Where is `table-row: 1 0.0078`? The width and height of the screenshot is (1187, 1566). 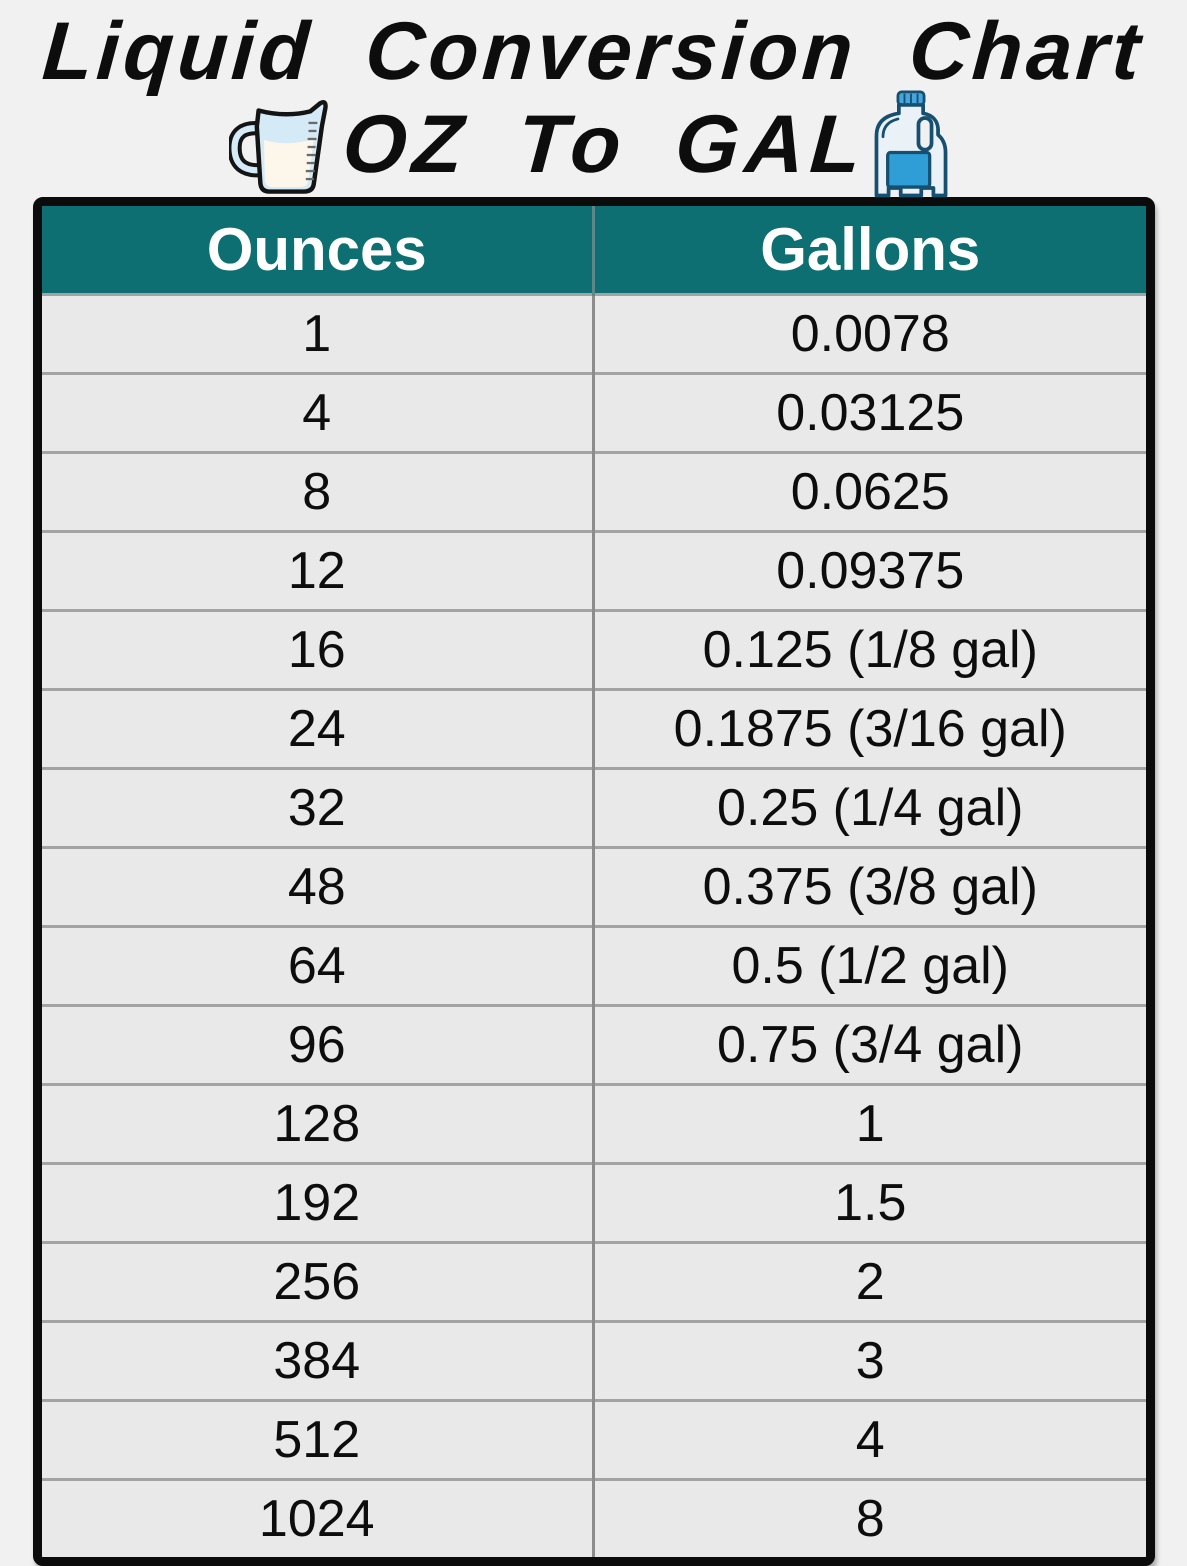
table-row: 1 0.0078 is located at coordinates (593, 333).